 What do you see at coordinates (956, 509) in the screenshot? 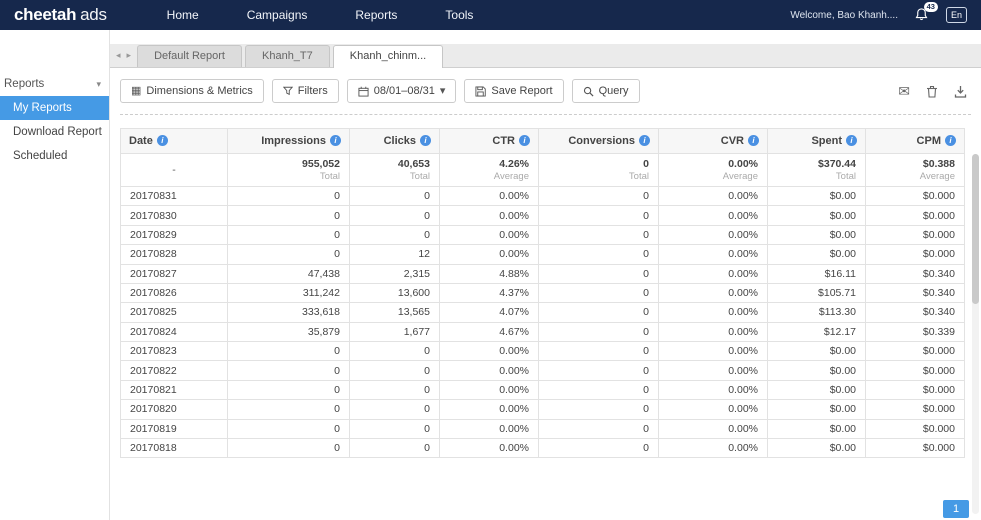
I see `pagination-page-1: 1` at bounding box center [956, 509].